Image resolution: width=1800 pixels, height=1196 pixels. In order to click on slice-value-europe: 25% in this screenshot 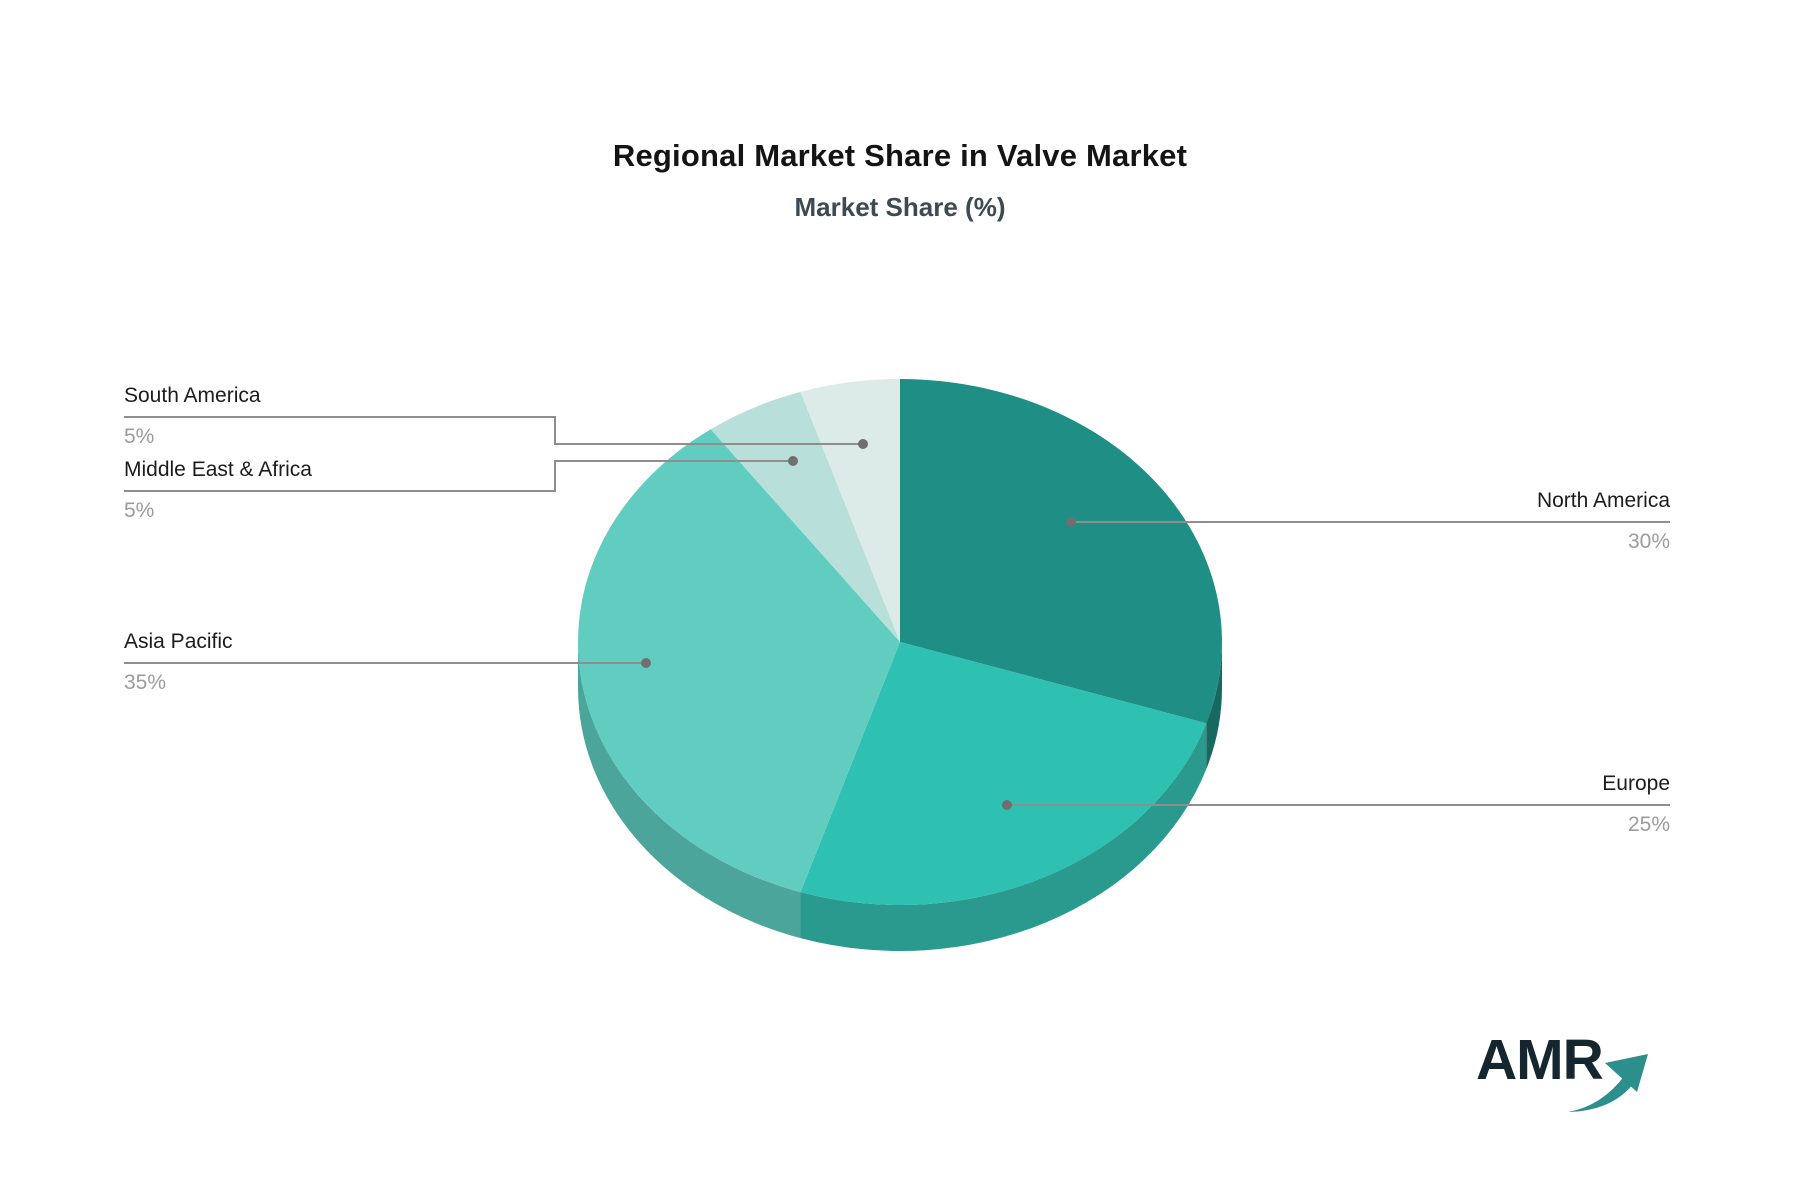, I will do `click(1648, 824)`.